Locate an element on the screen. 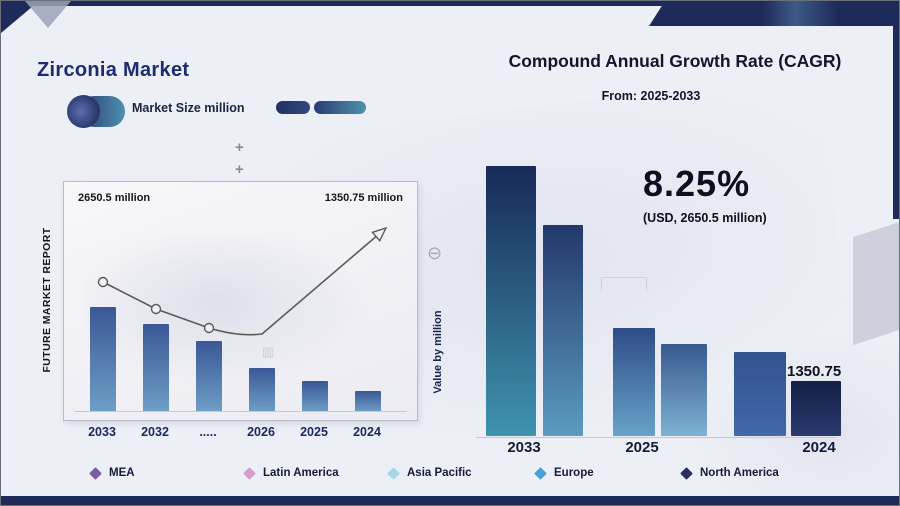  cagr-subtitle: From: 2025-2033 is located at coordinates (651, 96).